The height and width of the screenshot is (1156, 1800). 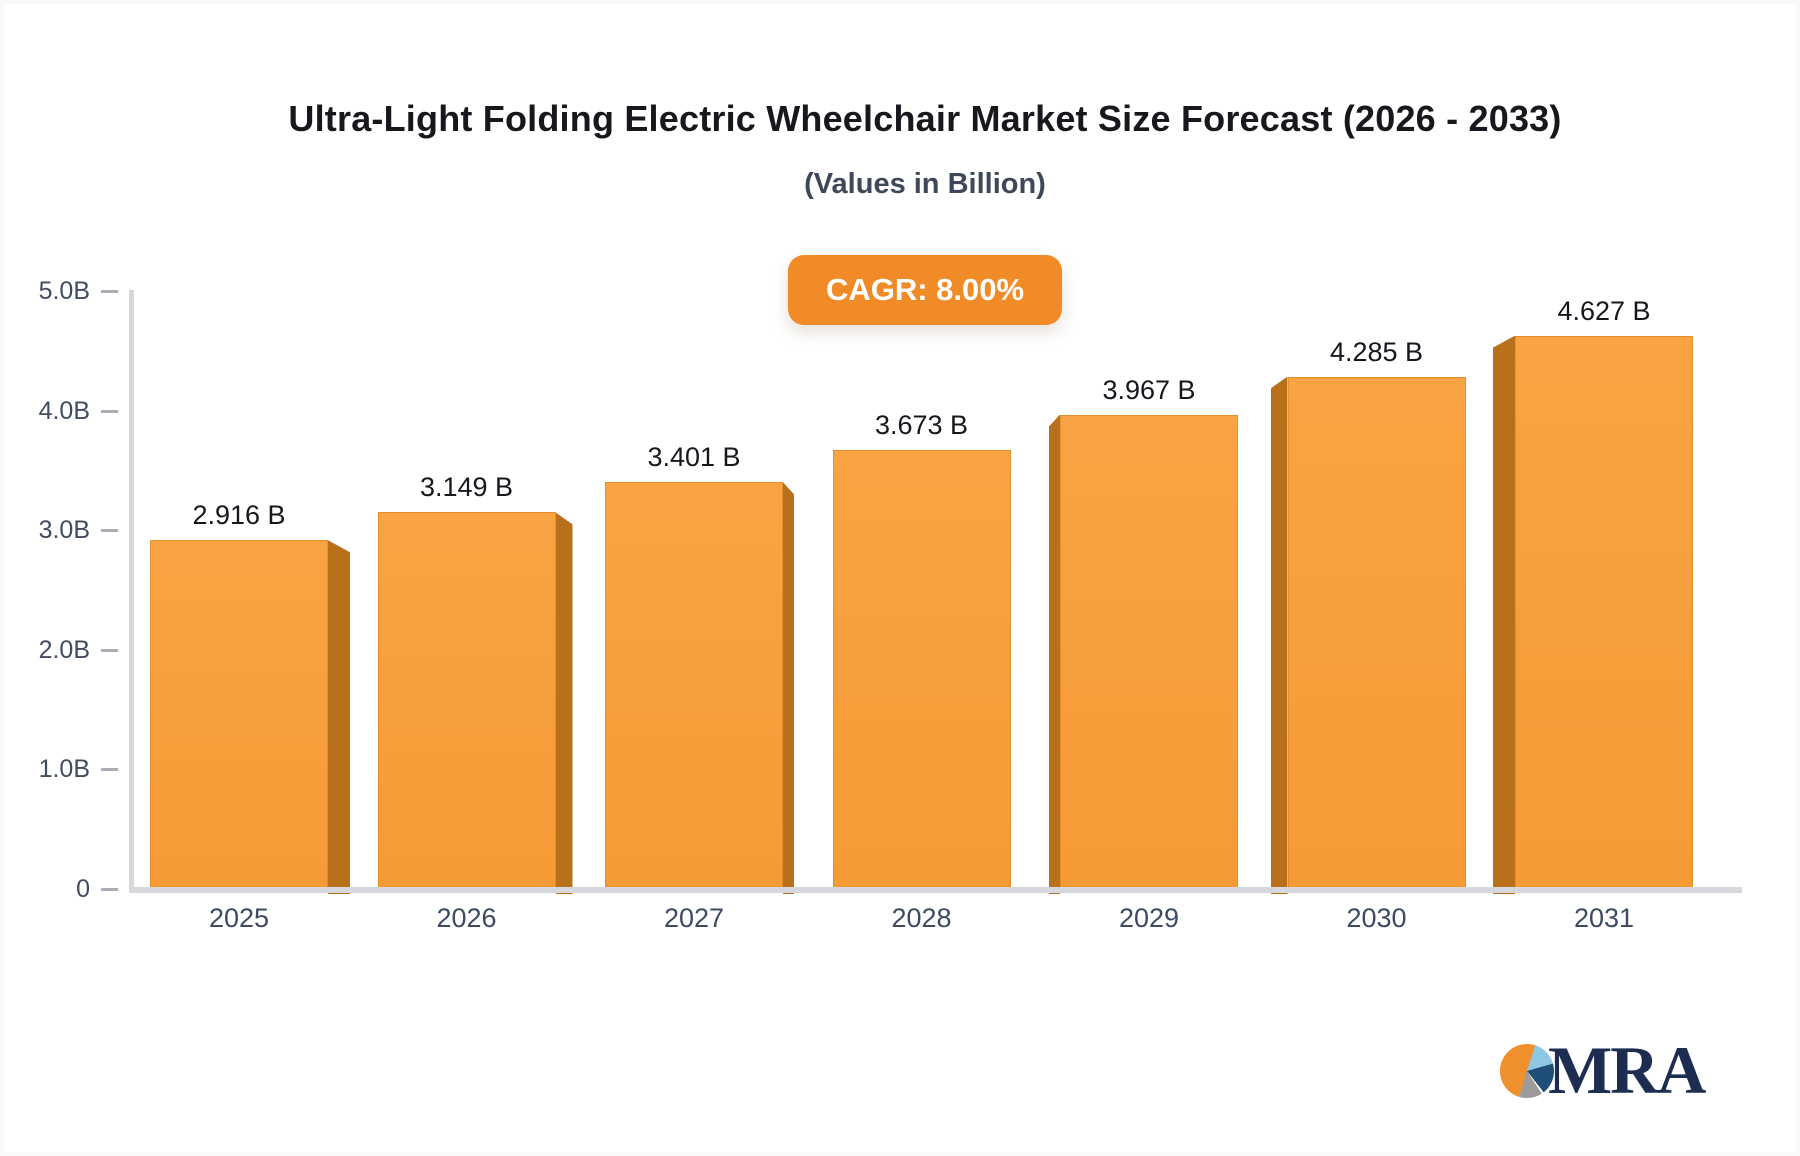 What do you see at coordinates (694, 918) in the screenshot?
I see `x-axis-label-2027: 2027` at bounding box center [694, 918].